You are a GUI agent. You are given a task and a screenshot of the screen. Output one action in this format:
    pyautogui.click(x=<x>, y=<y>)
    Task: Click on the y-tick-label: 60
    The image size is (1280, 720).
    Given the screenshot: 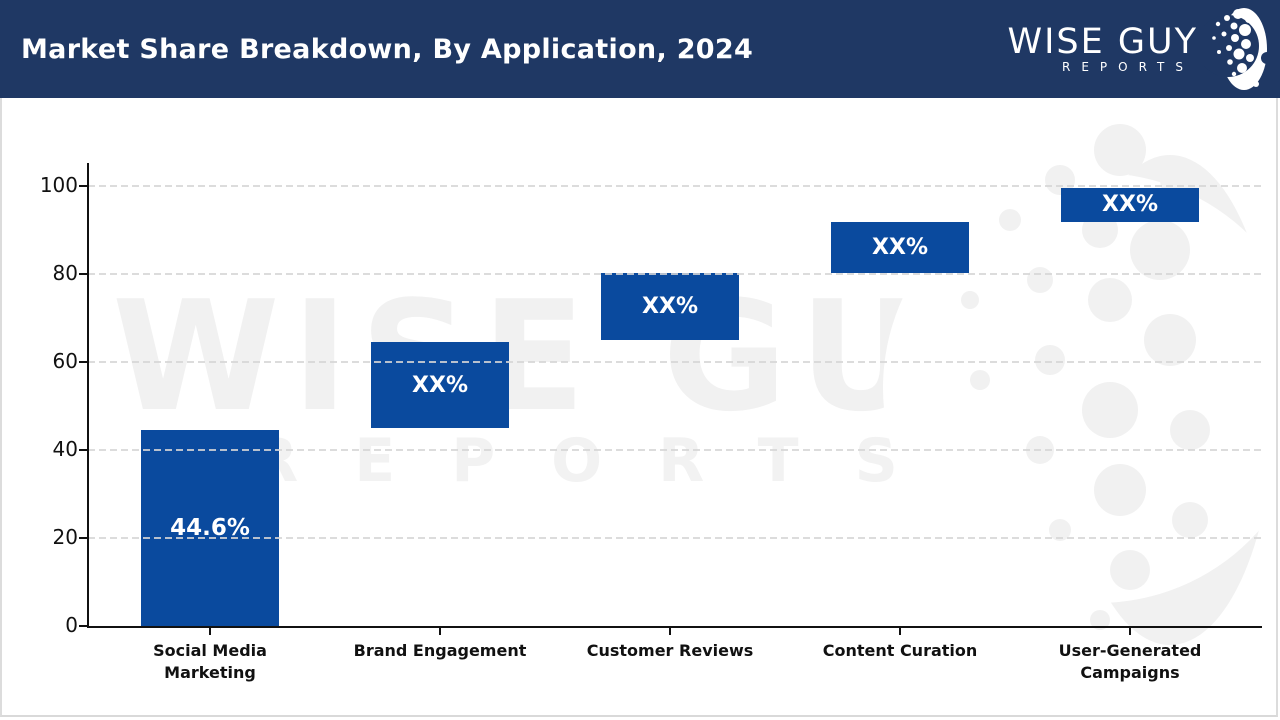 What is the action you would take?
    pyautogui.click(x=65, y=361)
    